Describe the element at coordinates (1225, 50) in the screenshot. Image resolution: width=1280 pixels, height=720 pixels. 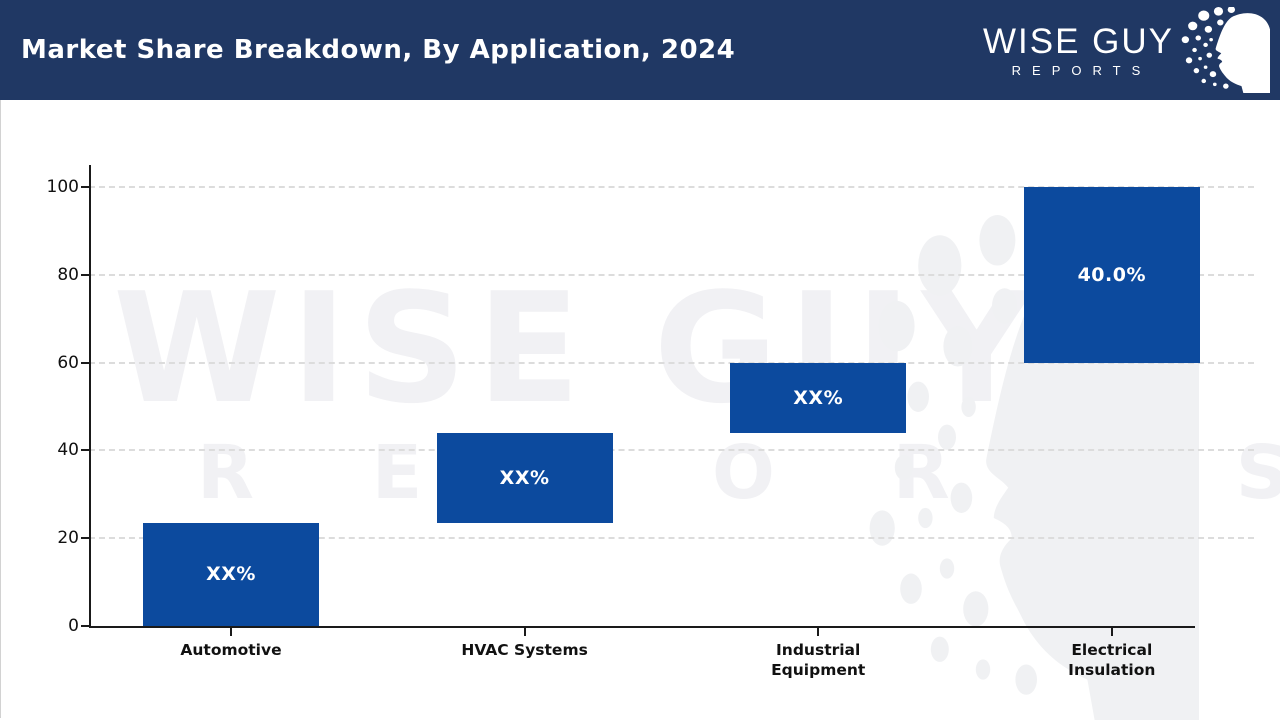
I see `logo-face-dots-icon` at that location.